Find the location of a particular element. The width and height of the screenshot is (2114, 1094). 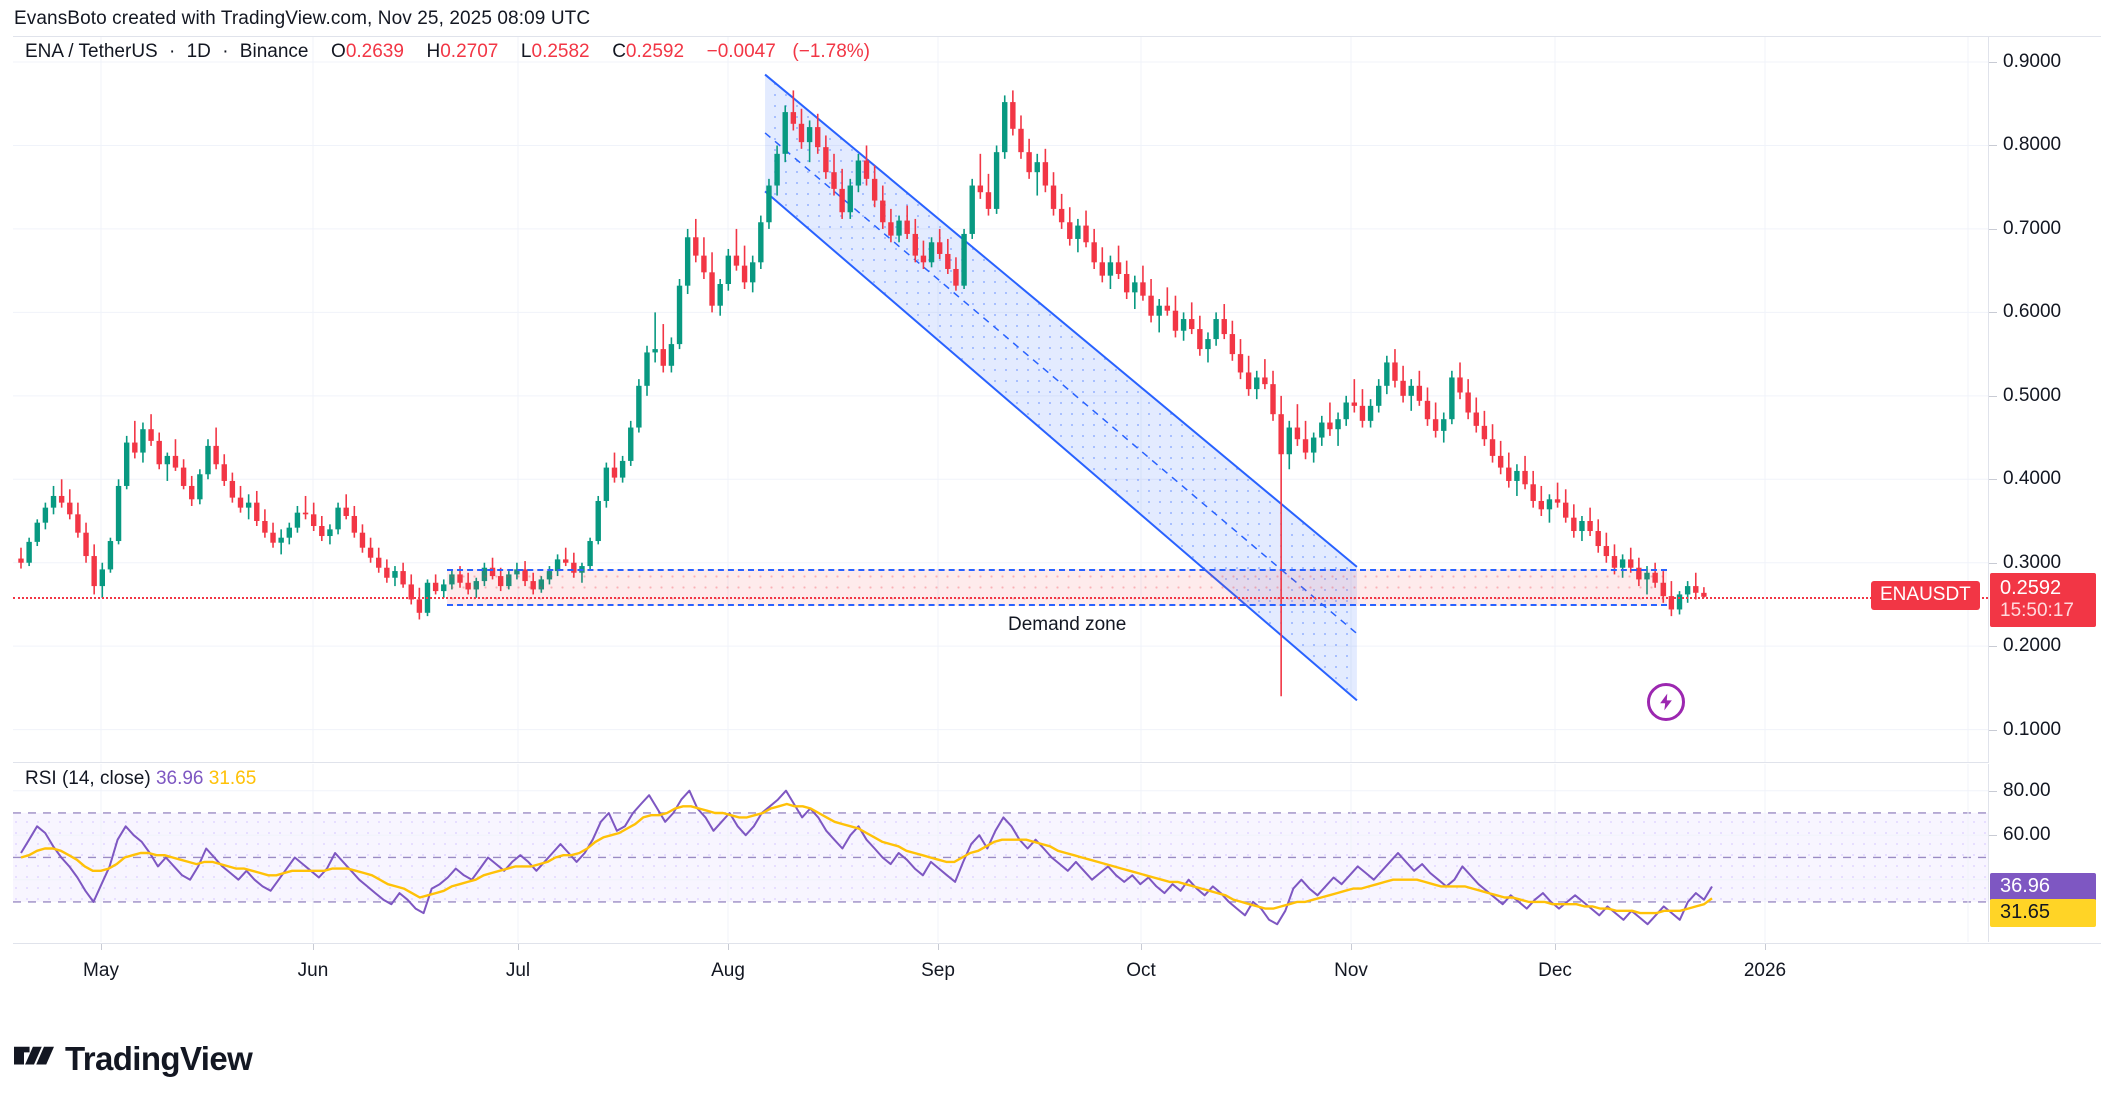

rsi-value-badge: 36.96 is located at coordinates (2043, 887).